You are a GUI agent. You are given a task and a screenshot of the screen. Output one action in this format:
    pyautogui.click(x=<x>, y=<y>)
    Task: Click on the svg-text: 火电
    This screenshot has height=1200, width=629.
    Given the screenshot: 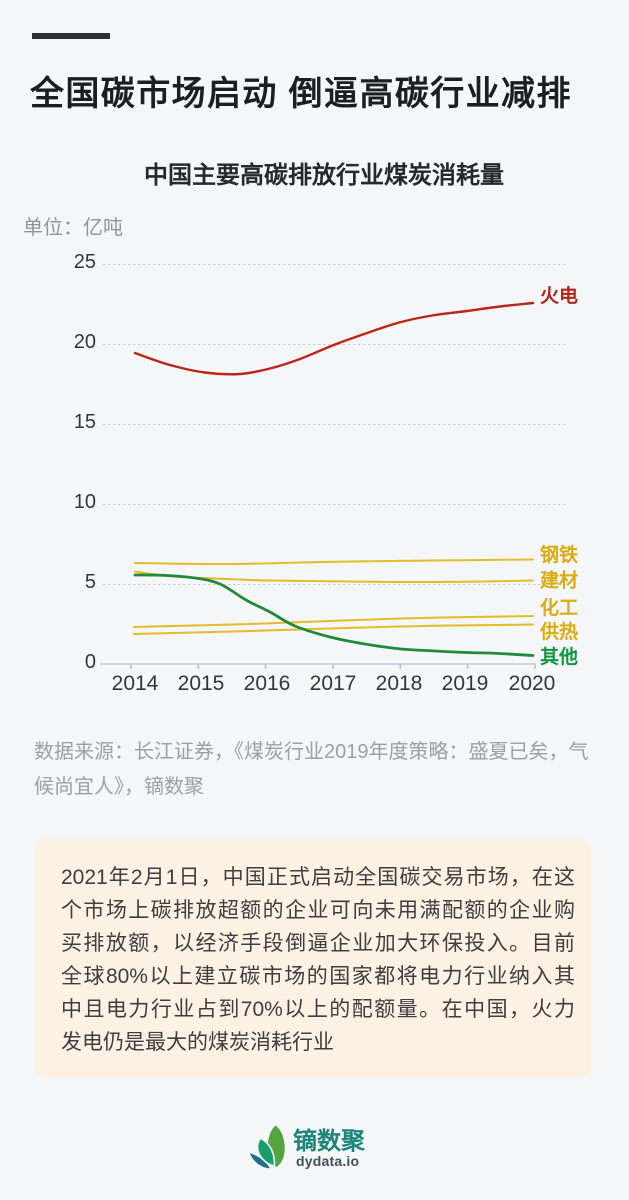 What is the action you would take?
    pyautogui.click(x=559, y=295)
    